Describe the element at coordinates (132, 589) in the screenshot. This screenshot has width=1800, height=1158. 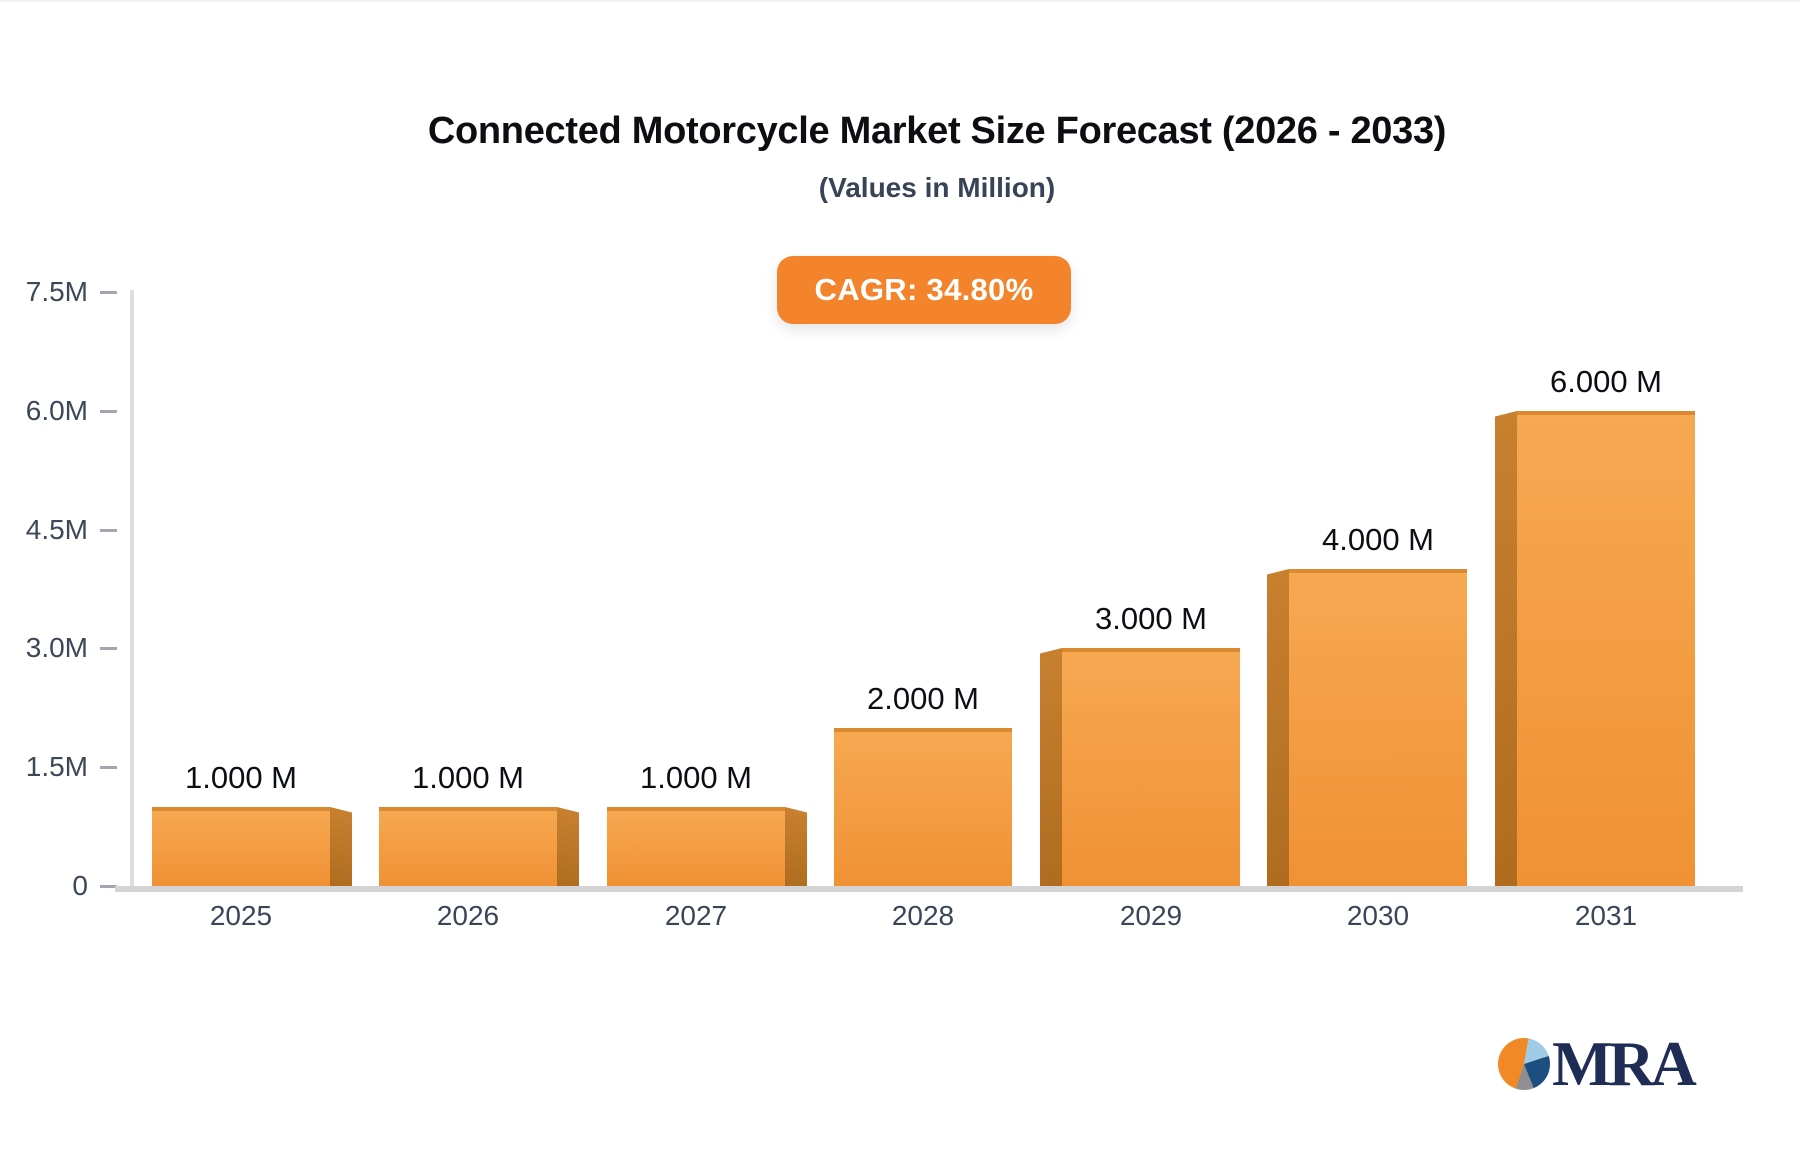
I see `y-axis-line` at that location.